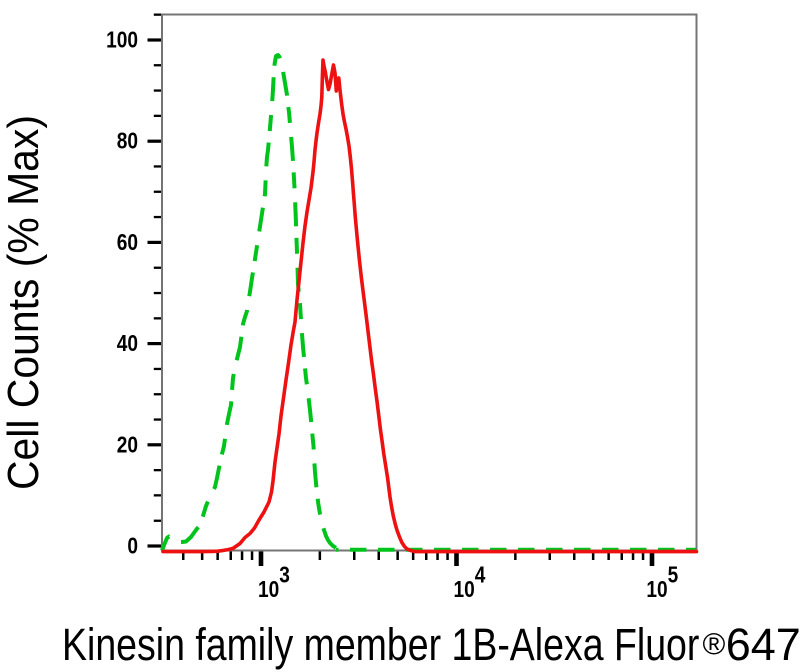 The image size is (803, 672). What do you see at coordinates (127, 141) in the screenshot?
I see `svg-text: 80` at bounding box center [127, 141].